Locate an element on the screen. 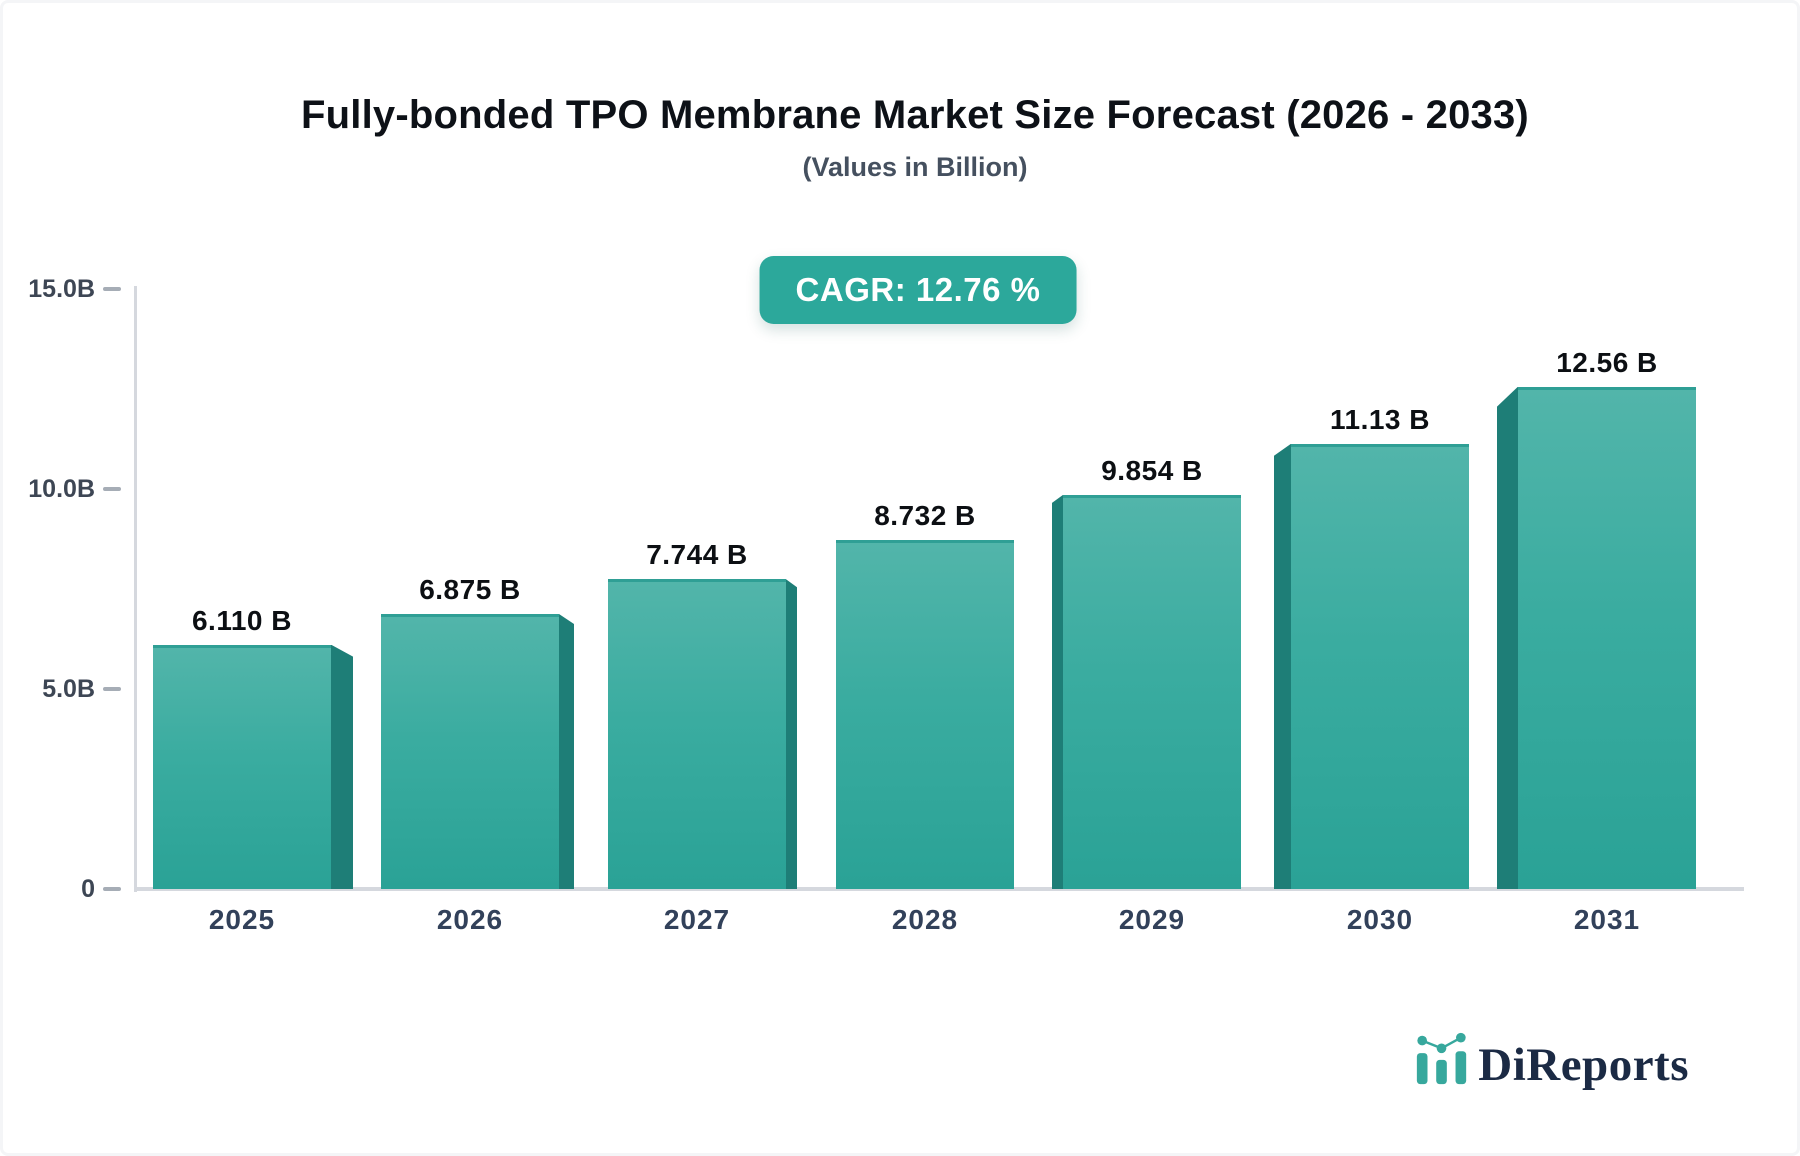  y-axis-tick-label: 15.0B is located at coordinates (61, 289).